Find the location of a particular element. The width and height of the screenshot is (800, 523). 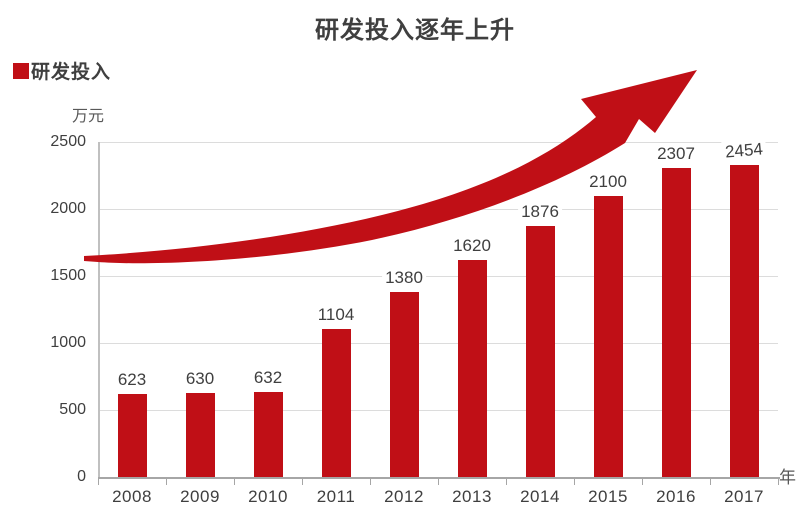

y-axis-tick-label: 0 is located at coordinates (81, 476).